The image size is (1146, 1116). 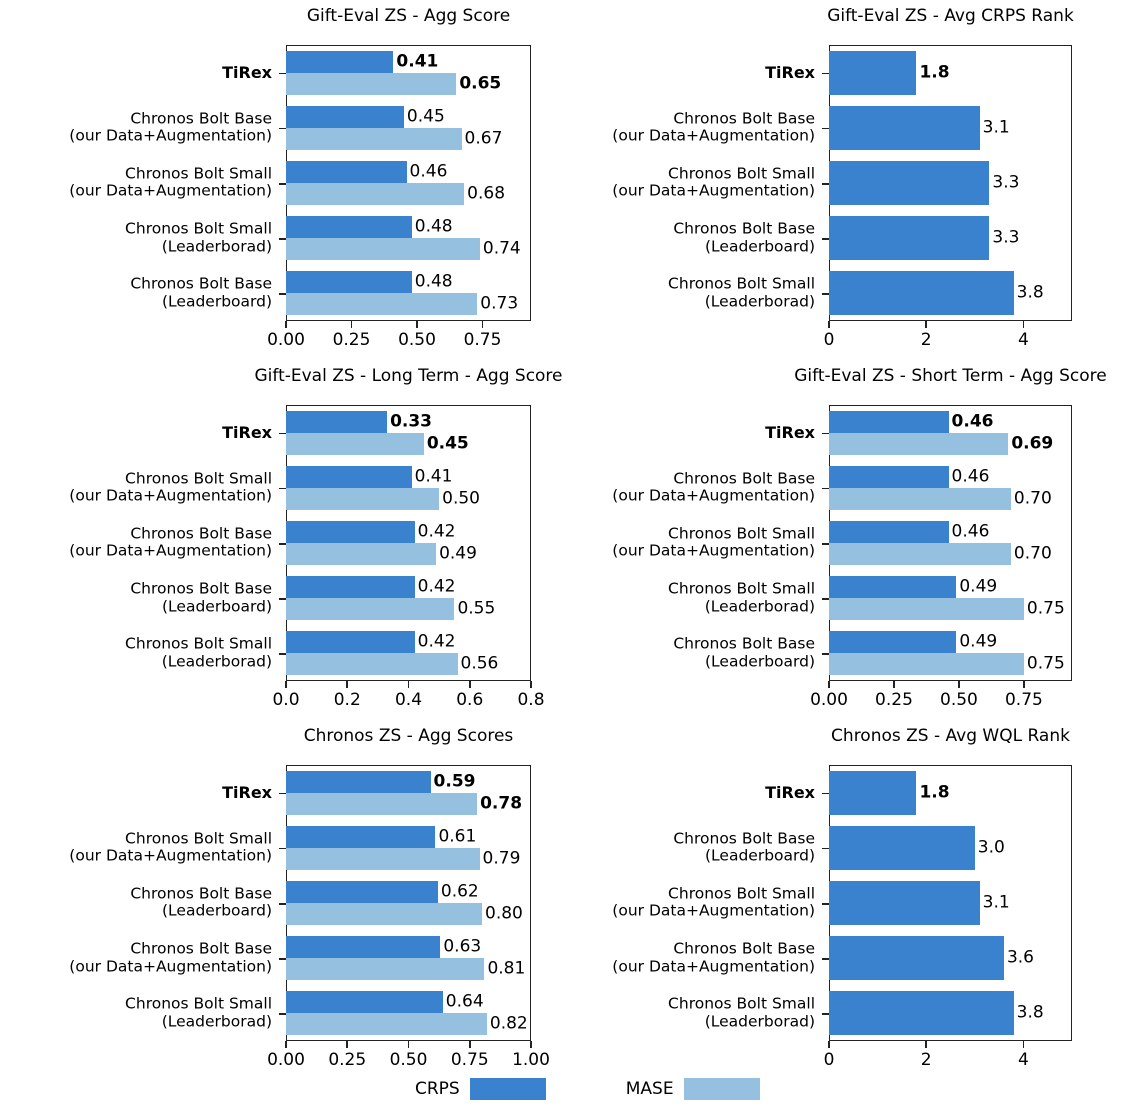 I want to click on figure-legend: CRPS MASE, so click(x=587, y=1089).